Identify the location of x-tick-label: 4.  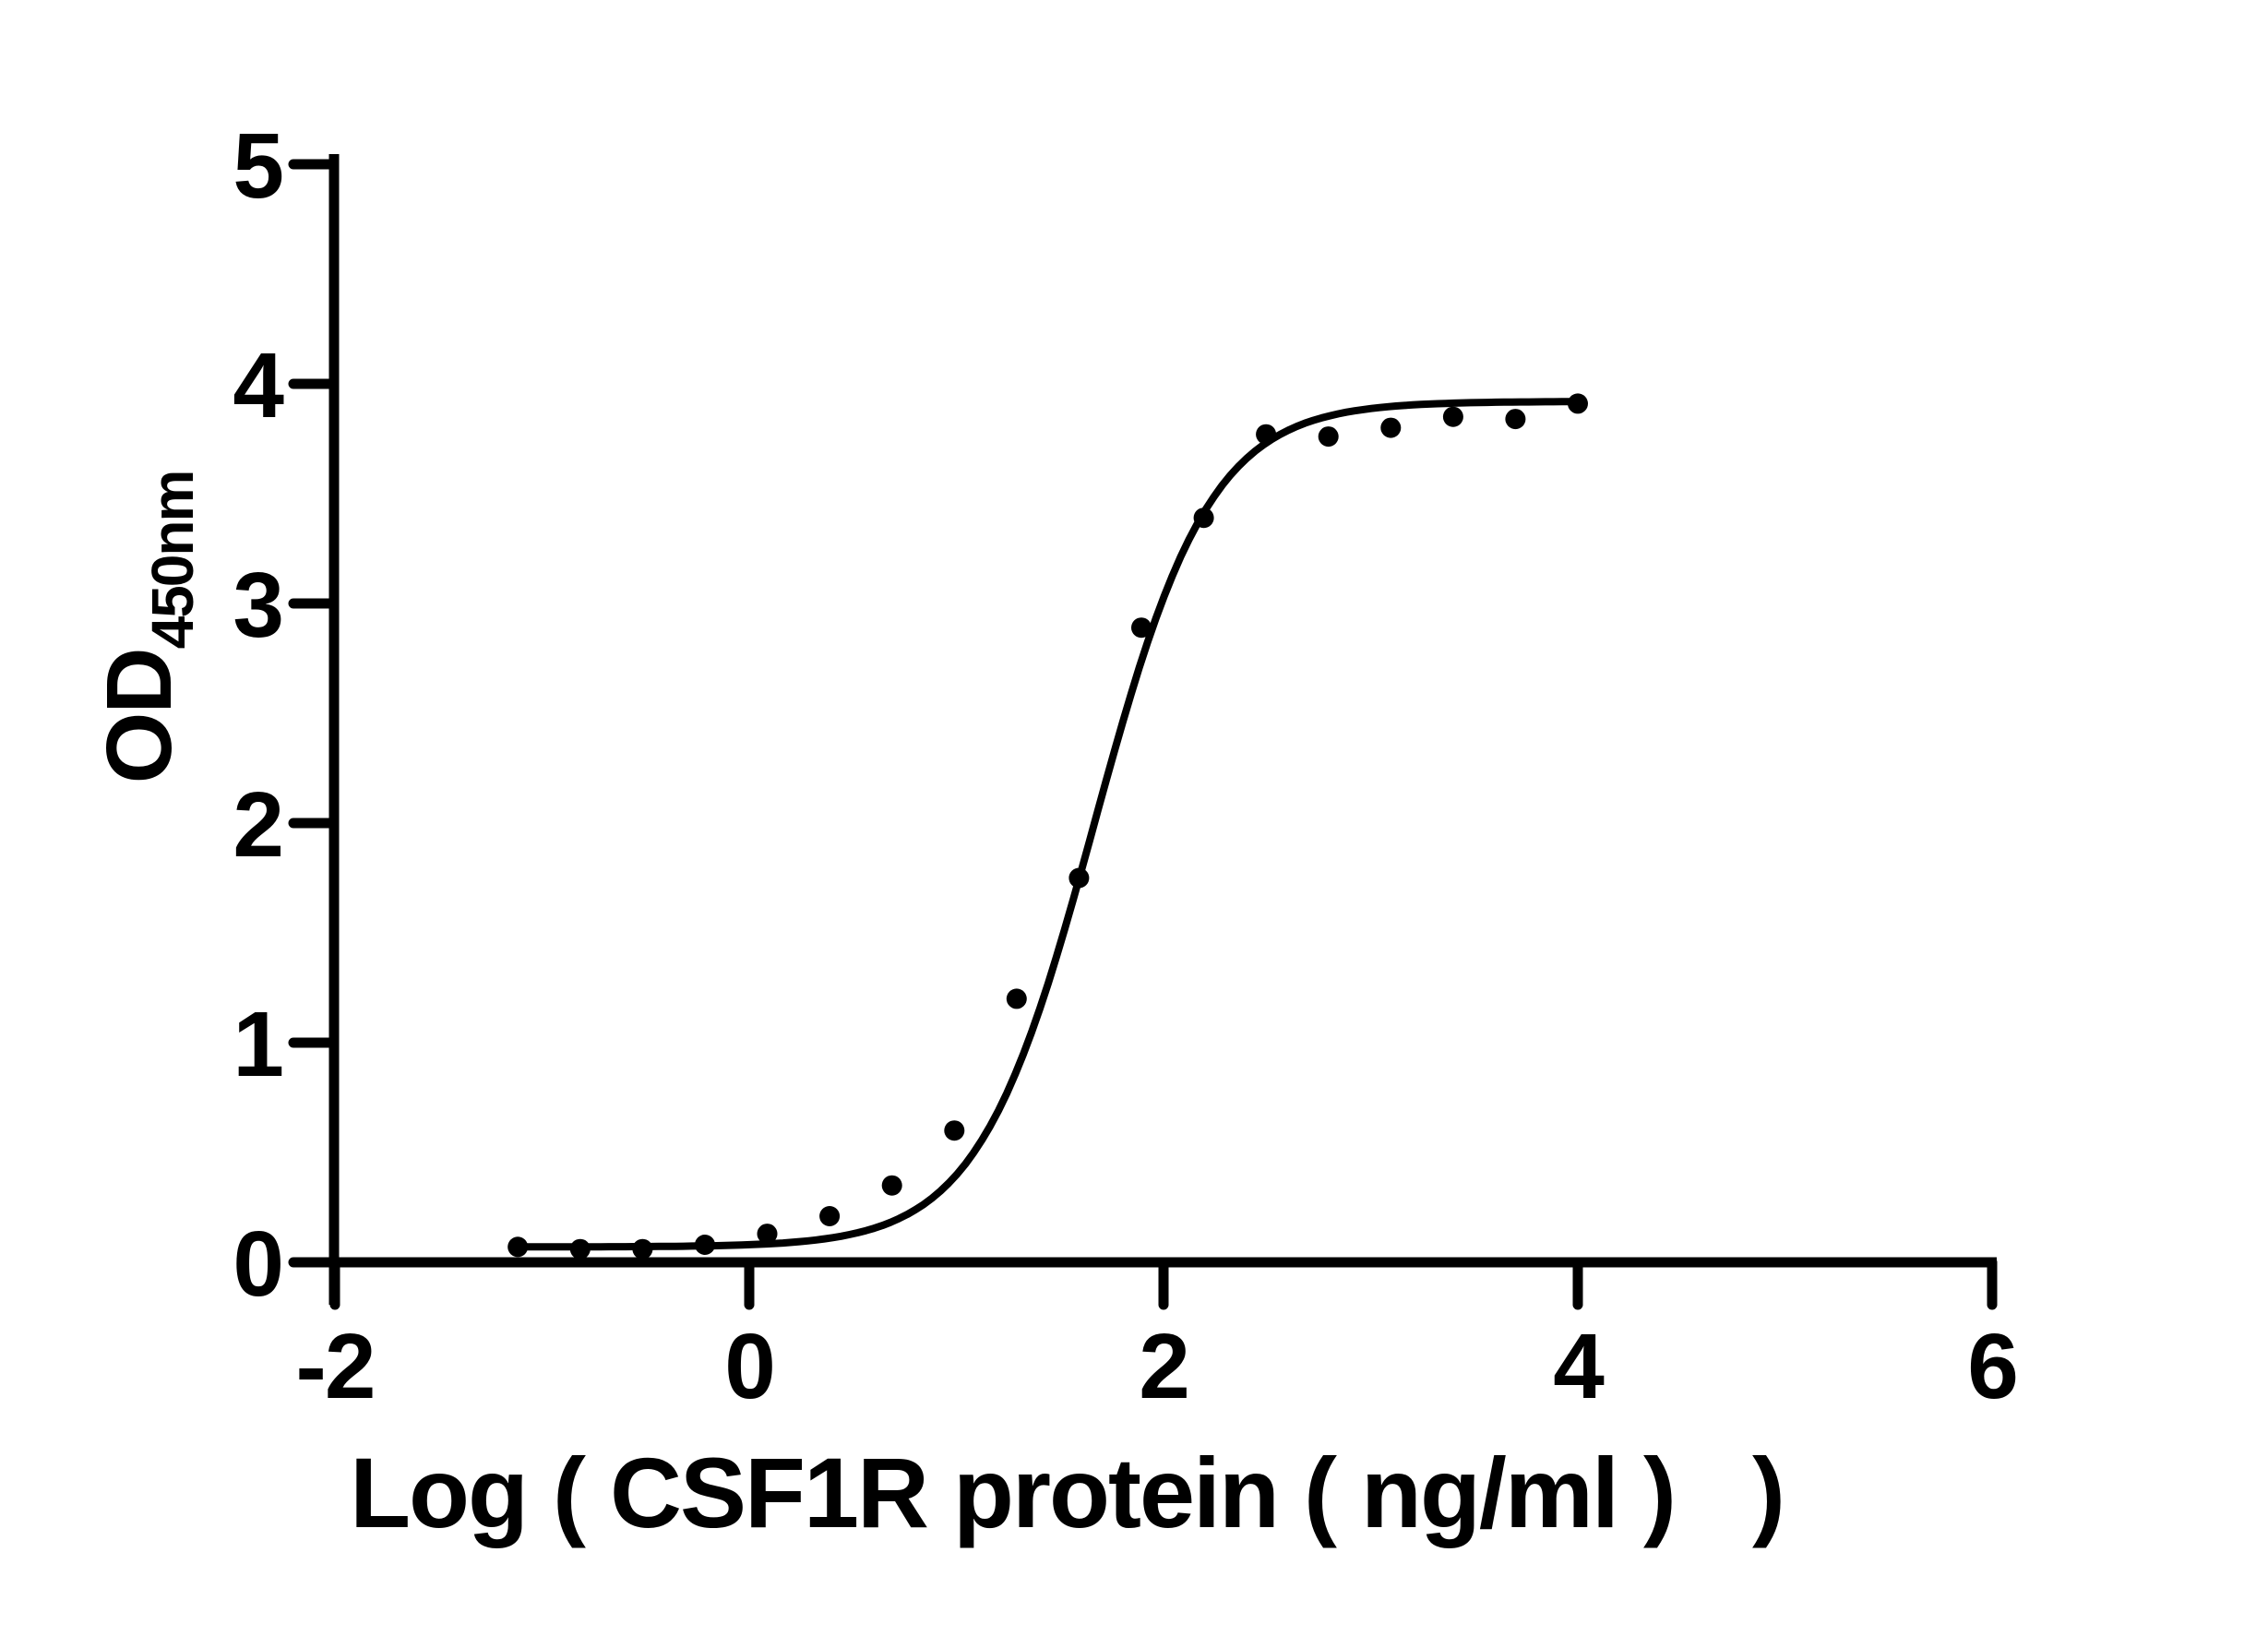
(1579, 1366).